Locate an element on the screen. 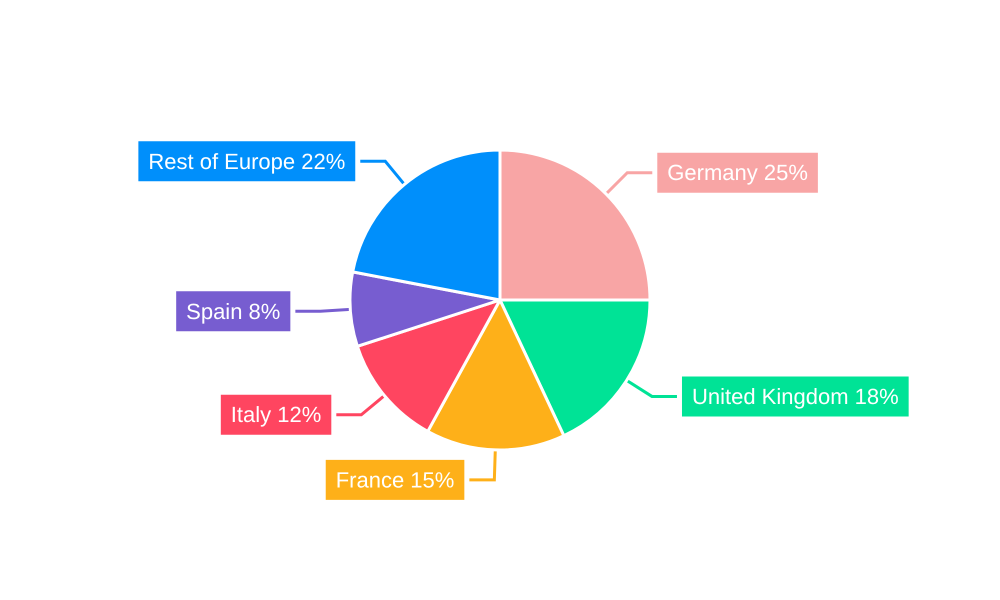 The height and width of the screenshot is (600, 1000). slice-label: Italy 12% is located at coordinates (276, 415).